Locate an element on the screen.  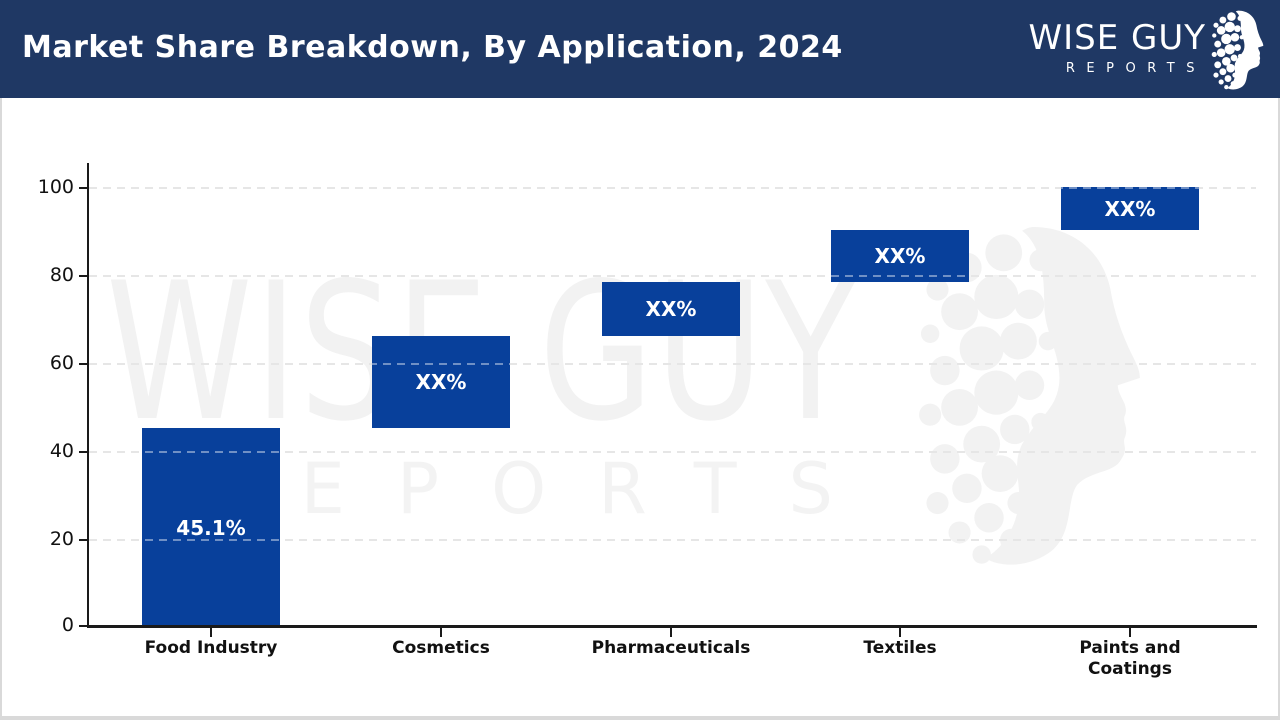
bar-paints-and-coatings: XX% is located at coordinates (1130, 208).